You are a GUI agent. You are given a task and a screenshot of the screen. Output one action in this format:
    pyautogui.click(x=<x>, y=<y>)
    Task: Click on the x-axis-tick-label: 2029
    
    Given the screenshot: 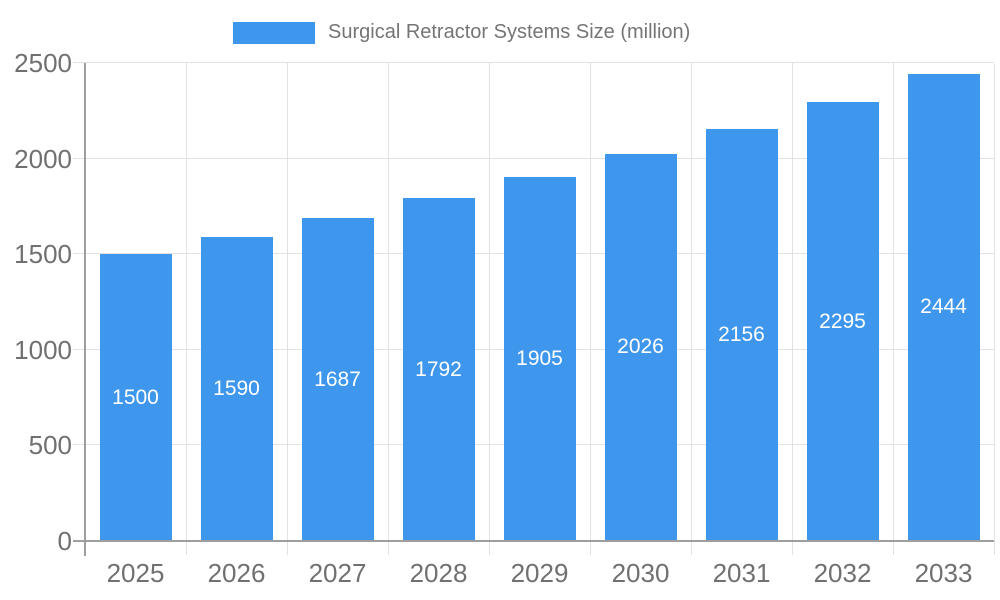 What is the action you would take?
    pyautogui.click(x=539, y=573)
    